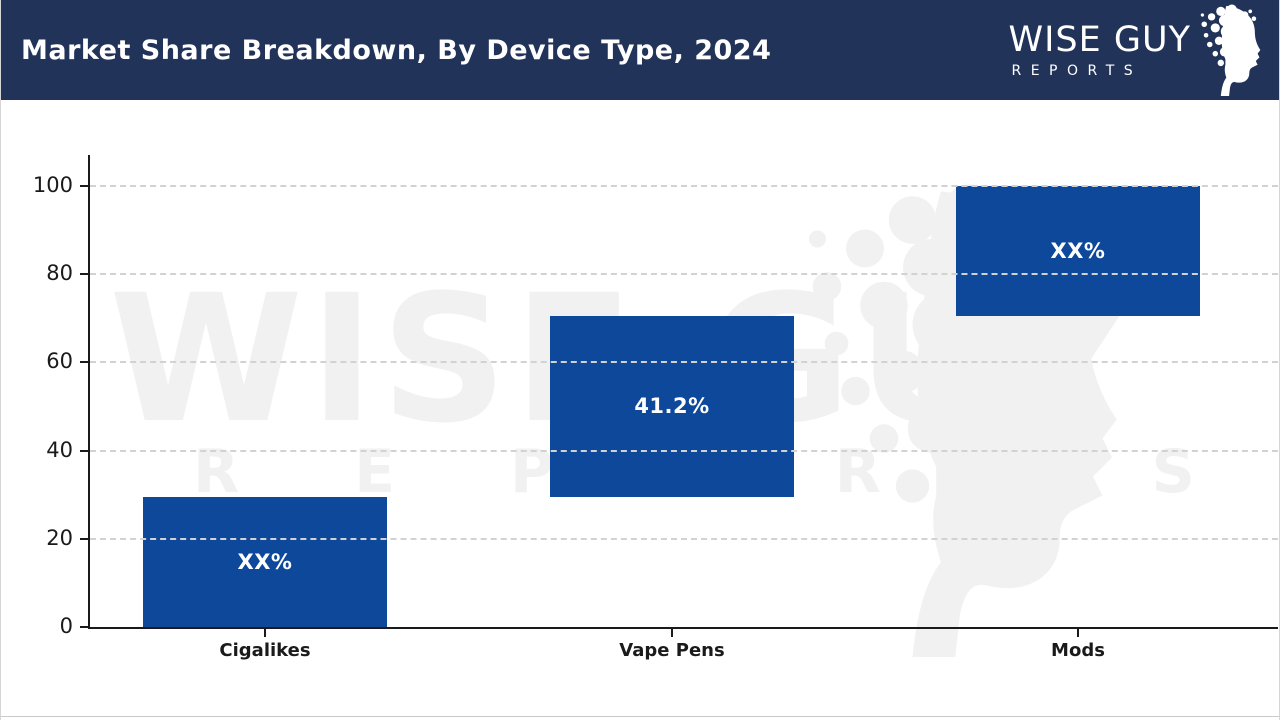 This screenshot has width=1280, height=720. I want to click on logo-wordmark: WISE GUY, so click(1099, 39).